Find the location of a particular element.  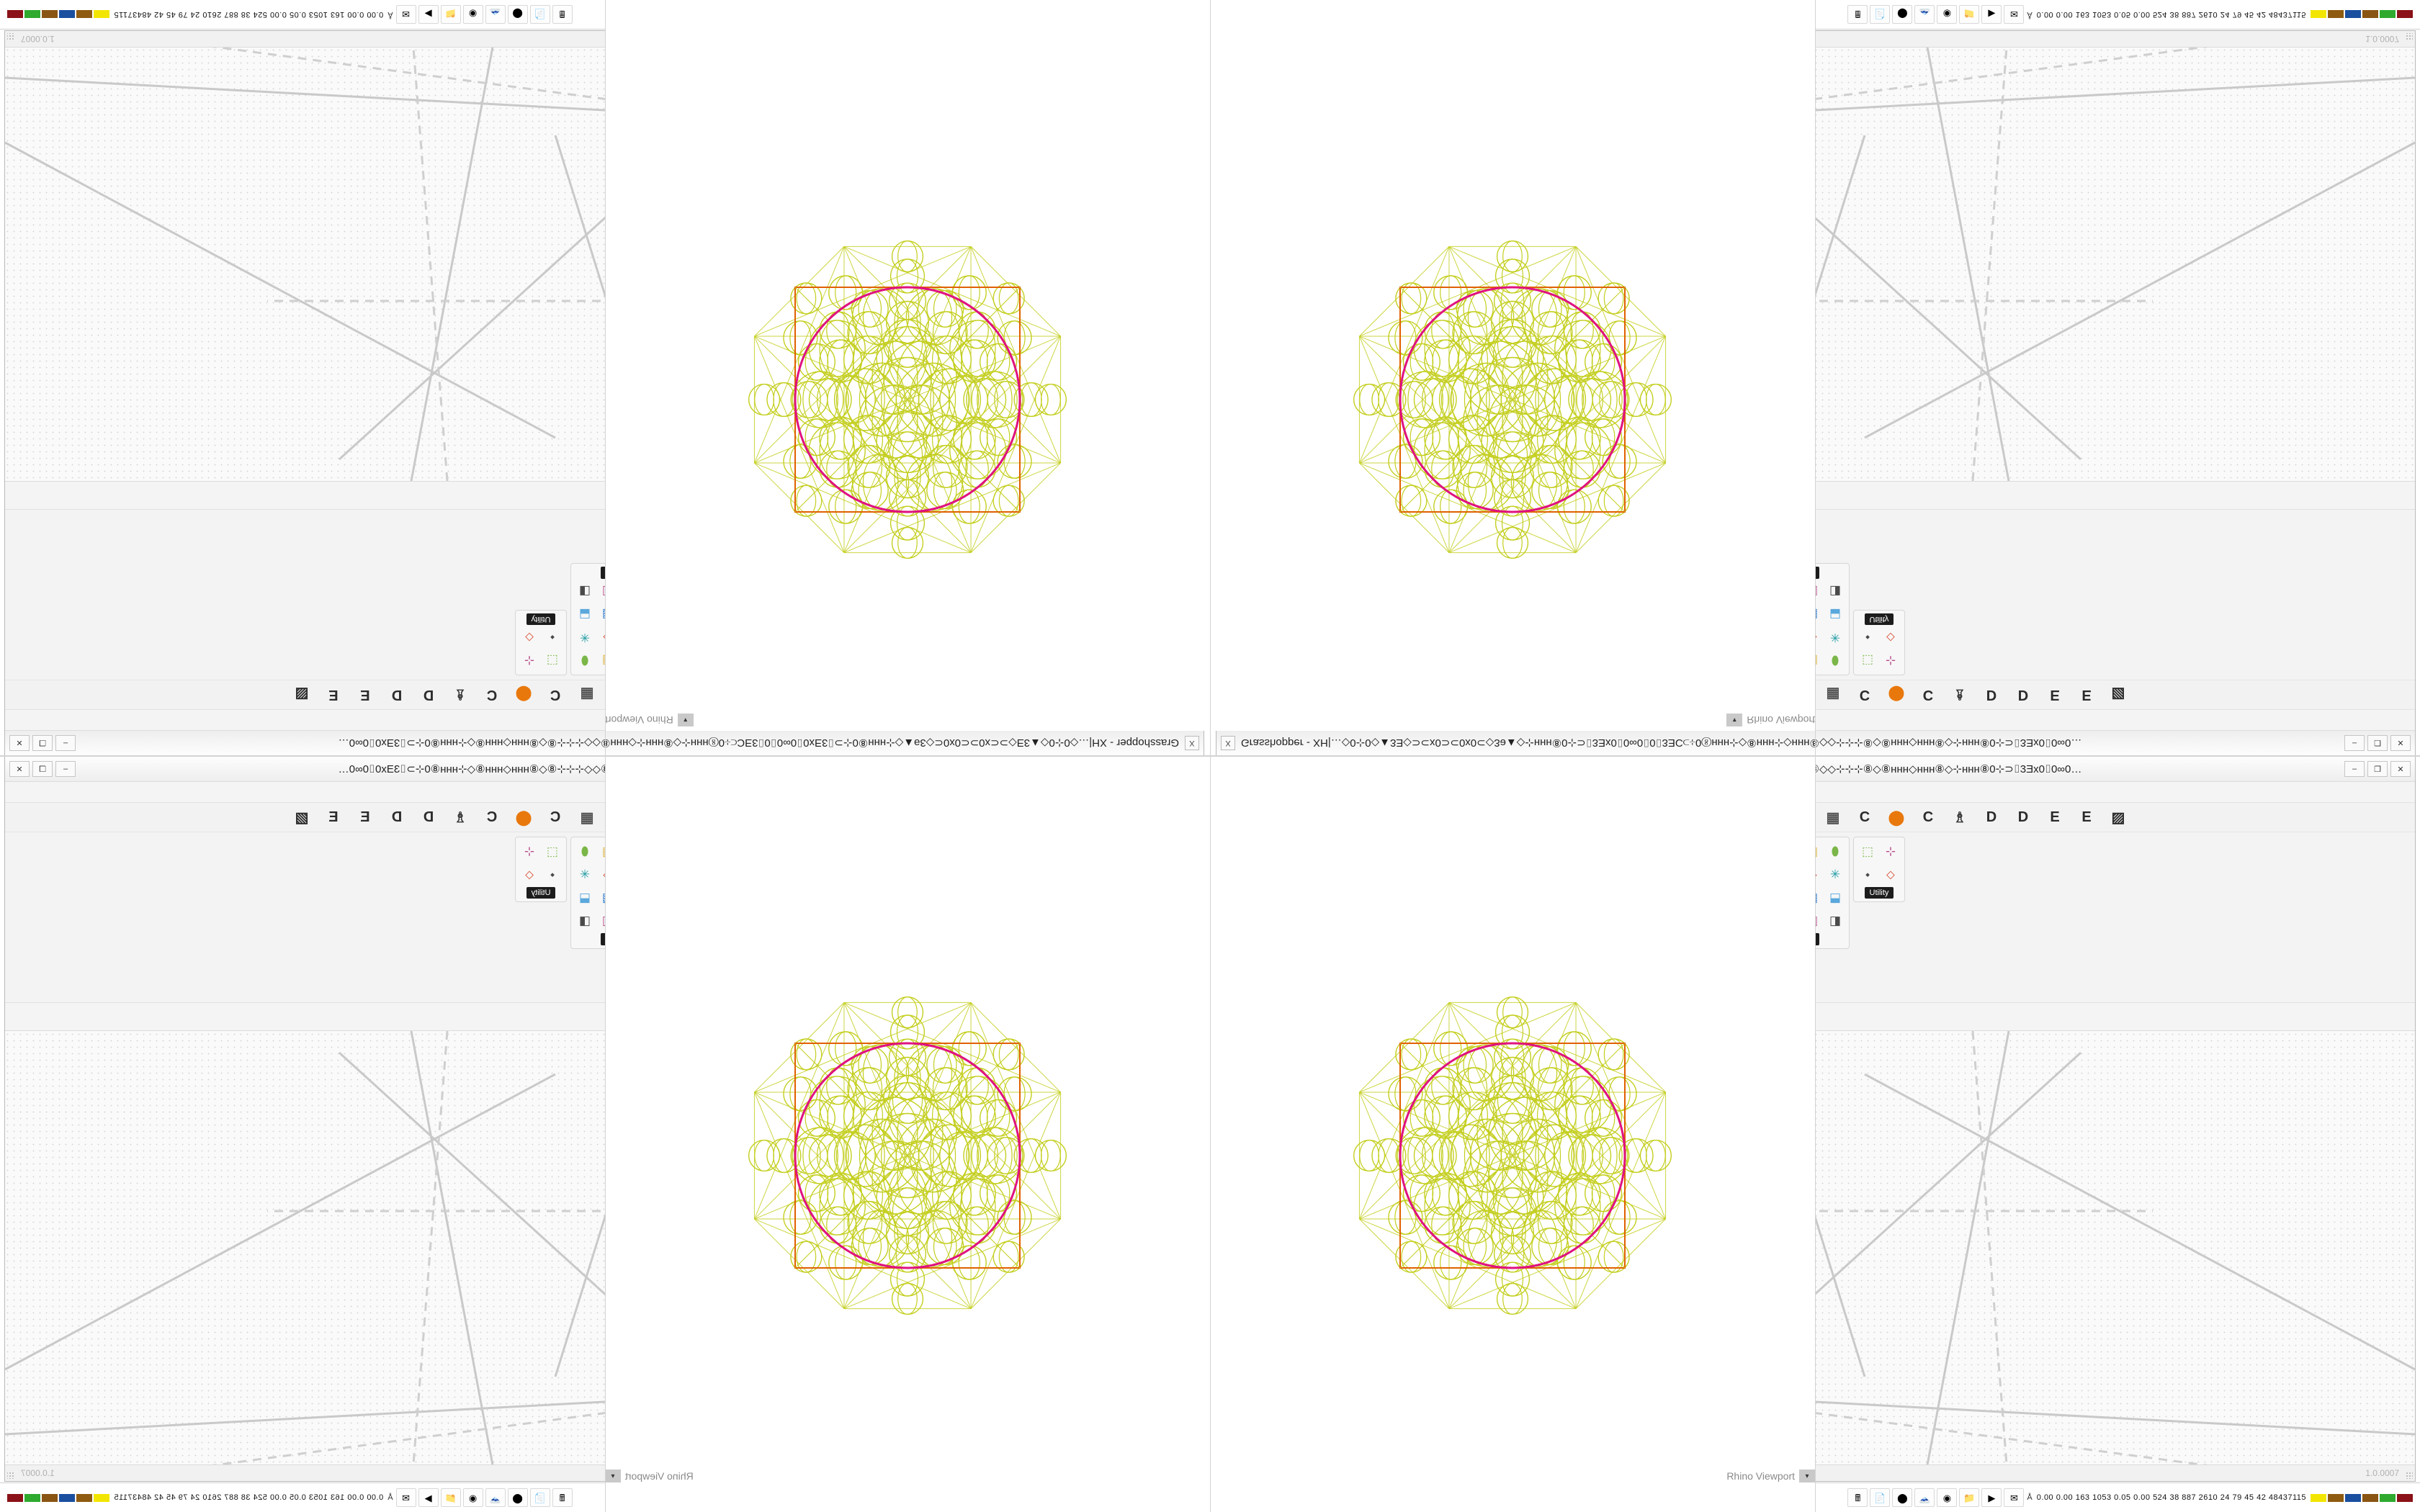

rhino-viewport-top-left: ▾ Rhino Viewport is located at coordinates (907, 365).